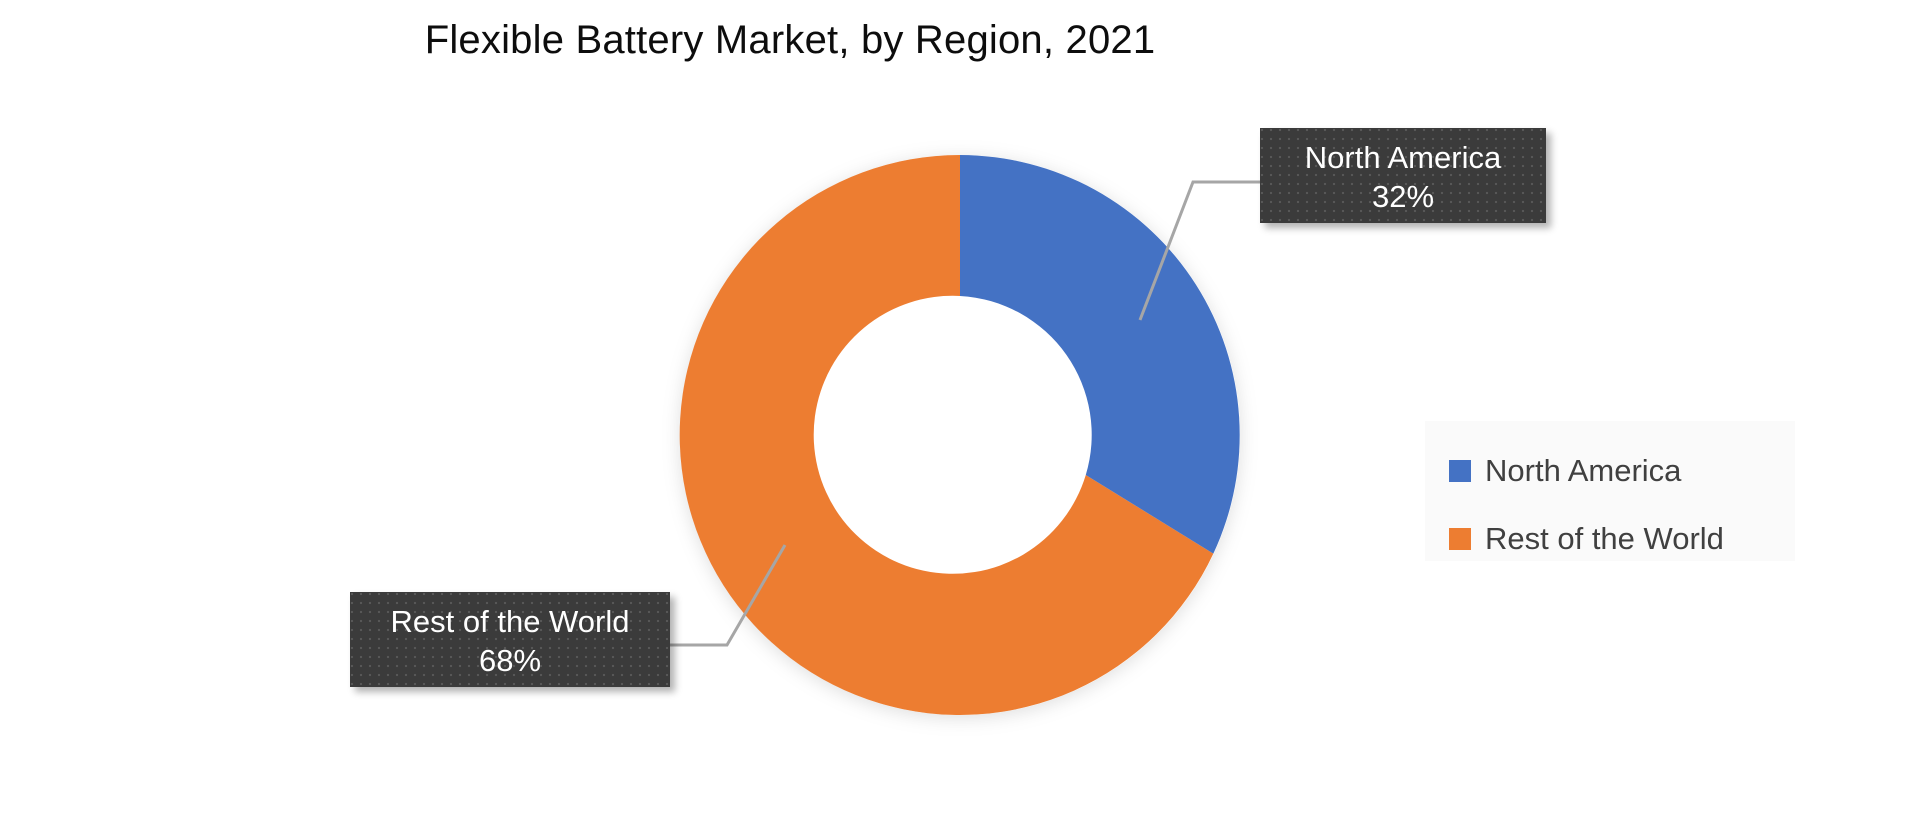  Describe the element at coordinates (1460, 539) in the screenshot. I see `legend-swatch-rest-of-world-icon` at that location.